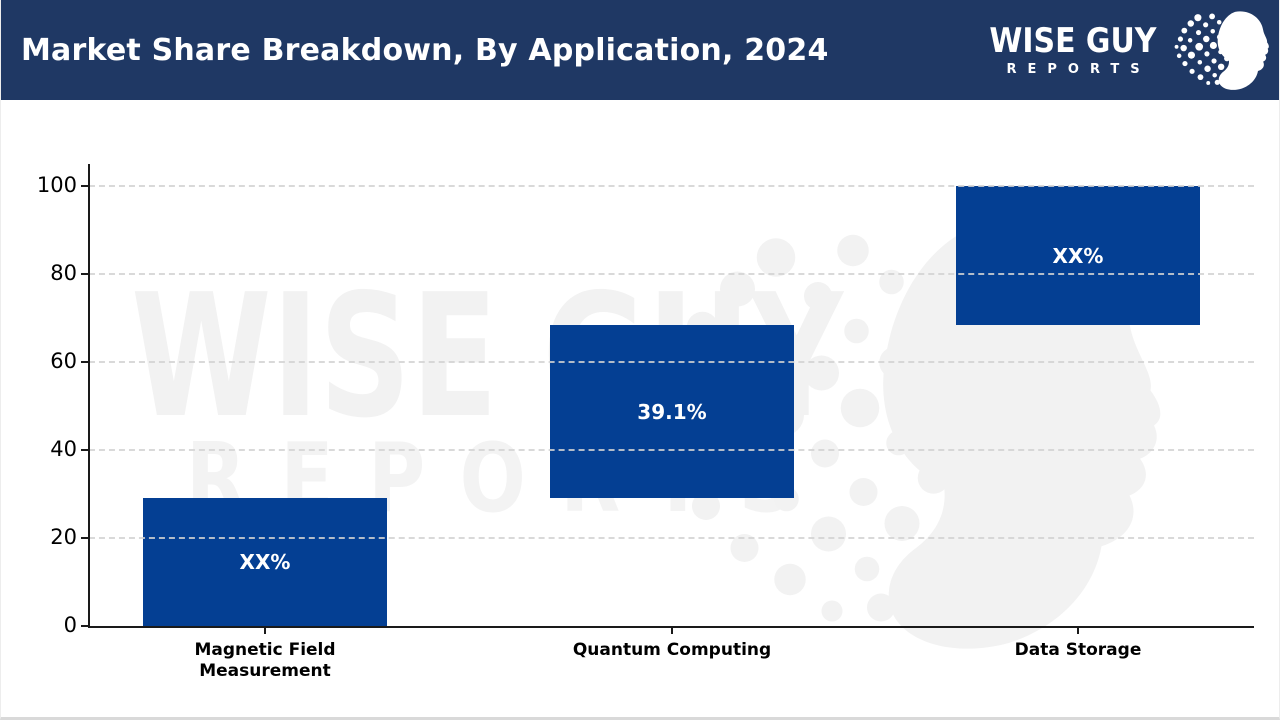 The width and height of the screenshot is (1280, 720). Describe the element at coordinates (56, 185) in the screenshot. I see `y-tick-label-100: 100` at that location.